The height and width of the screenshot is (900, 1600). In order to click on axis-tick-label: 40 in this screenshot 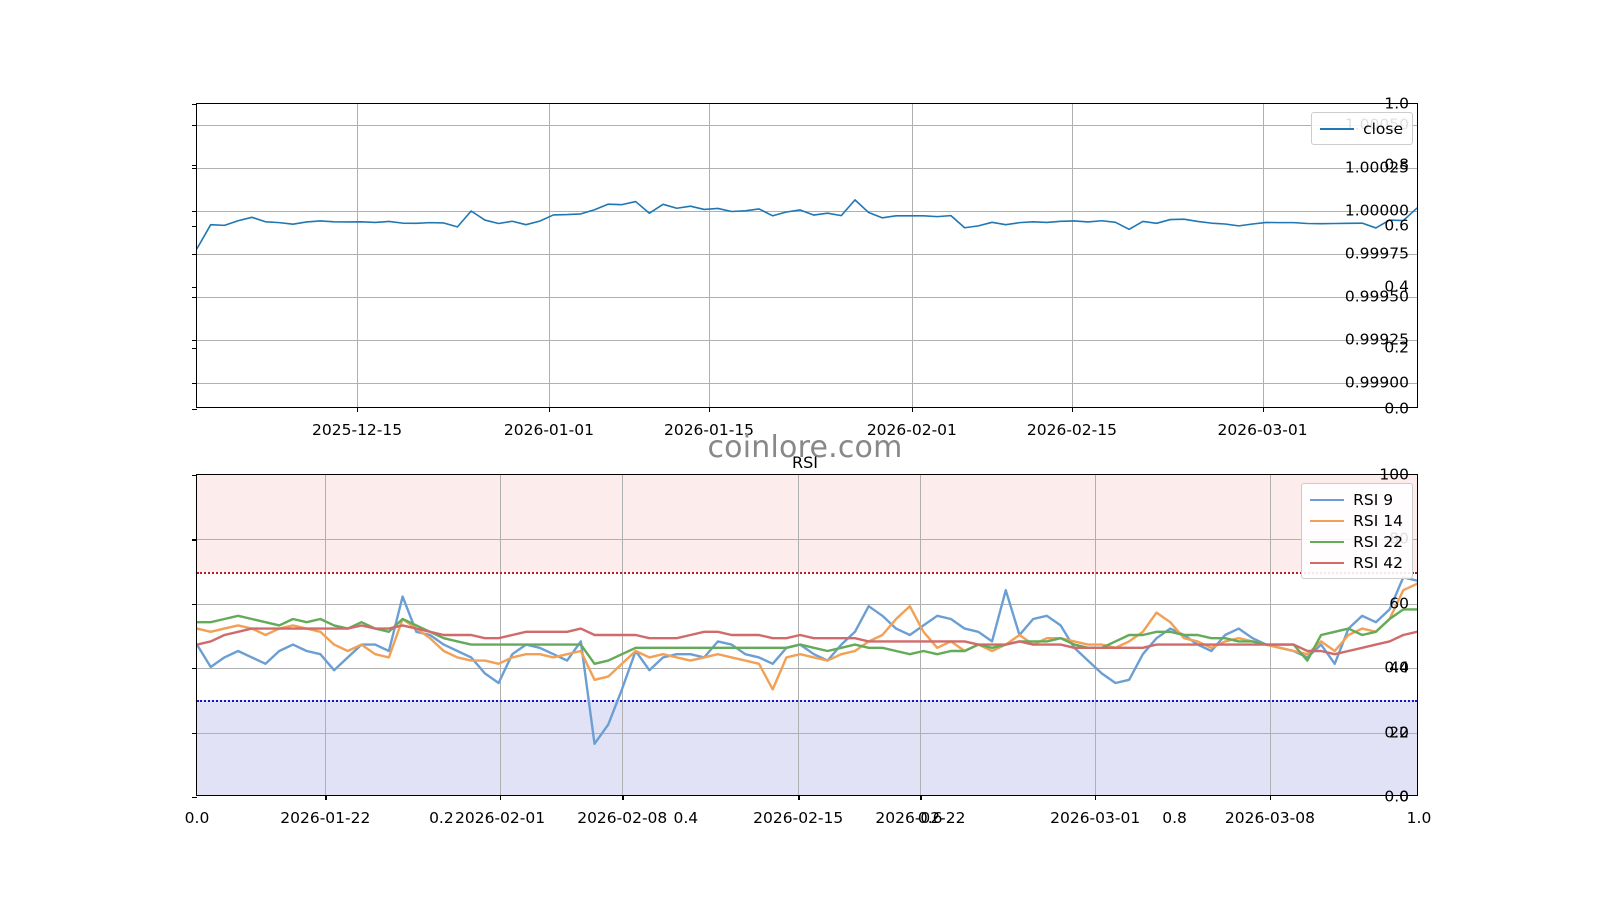, I will do `click(1399, 667)`.